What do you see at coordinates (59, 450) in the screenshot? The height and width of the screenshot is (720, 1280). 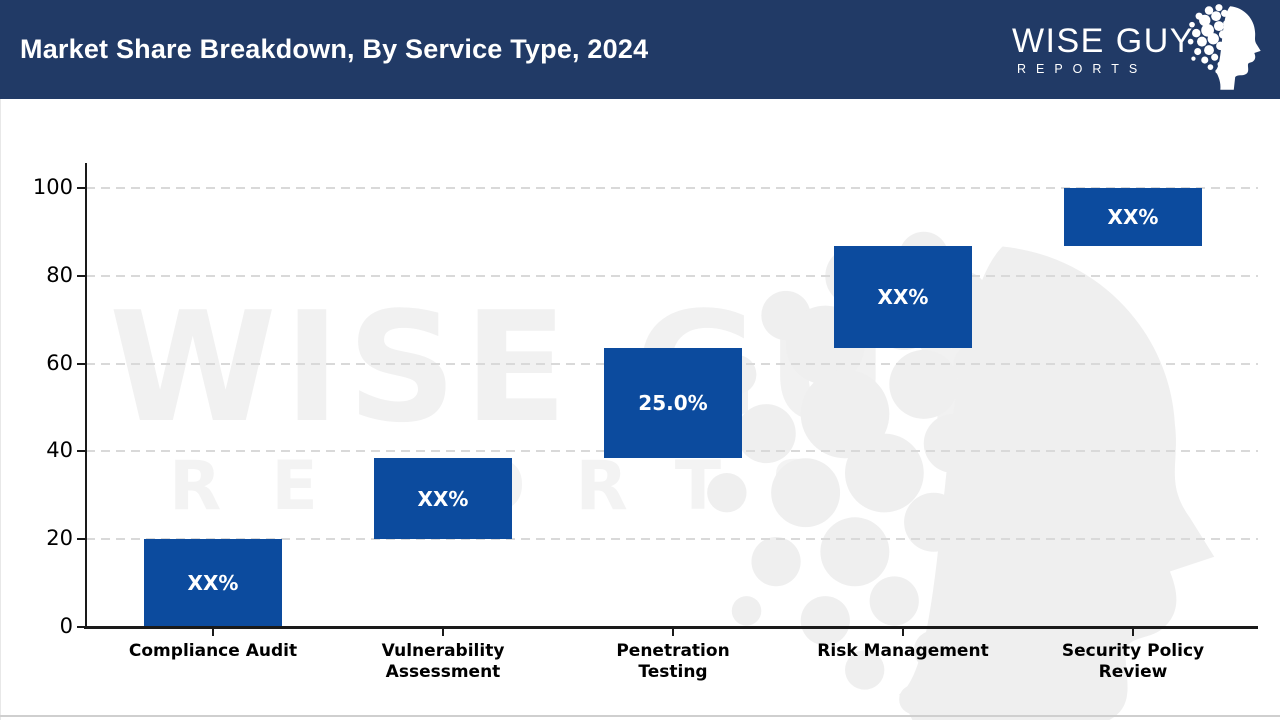 I see `y-tick-label: 40` at bounding box center [59, 450].